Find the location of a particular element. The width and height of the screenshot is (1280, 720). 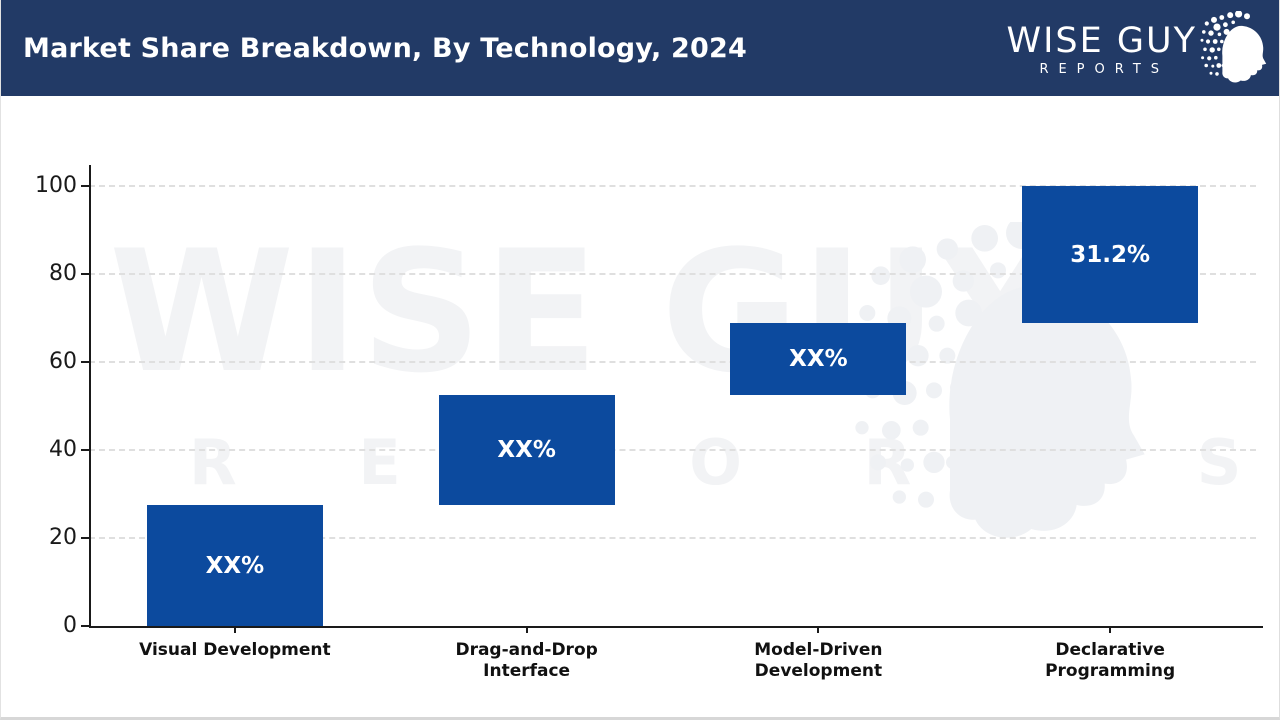

x-category-label: Visual Development is located at coordinates (235, 650).